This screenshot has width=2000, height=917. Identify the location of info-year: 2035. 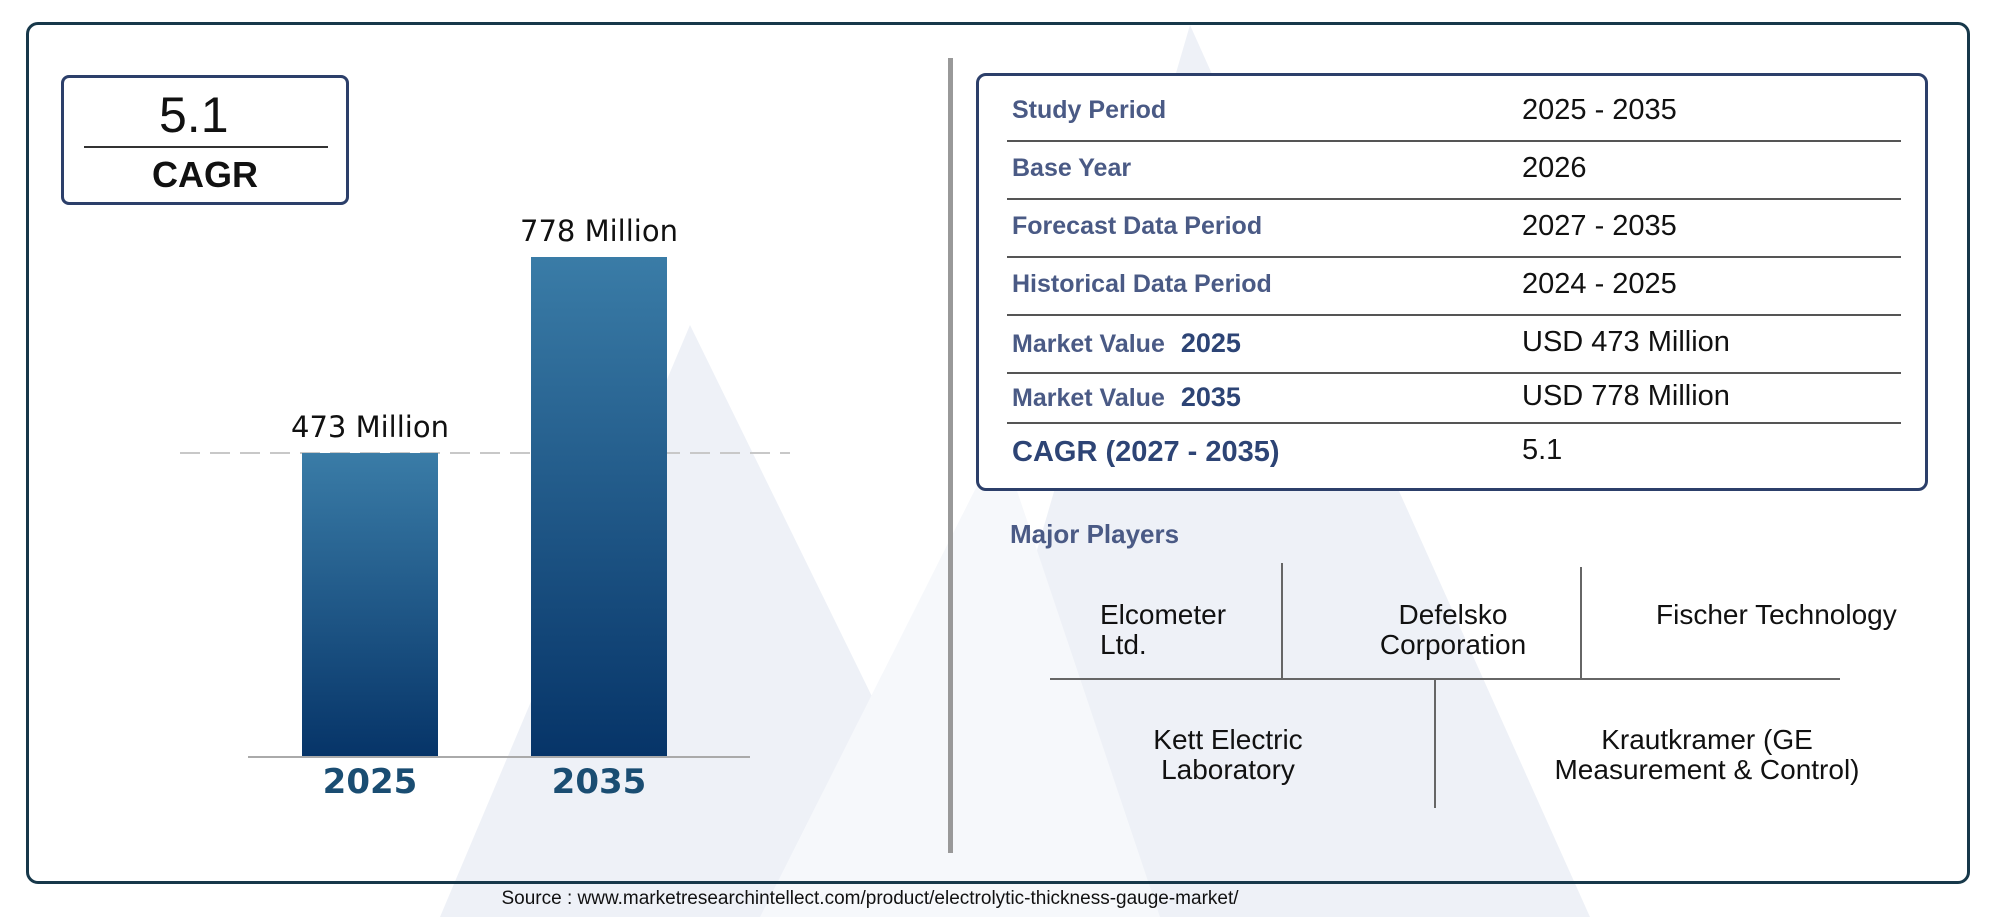
(1210, 397).